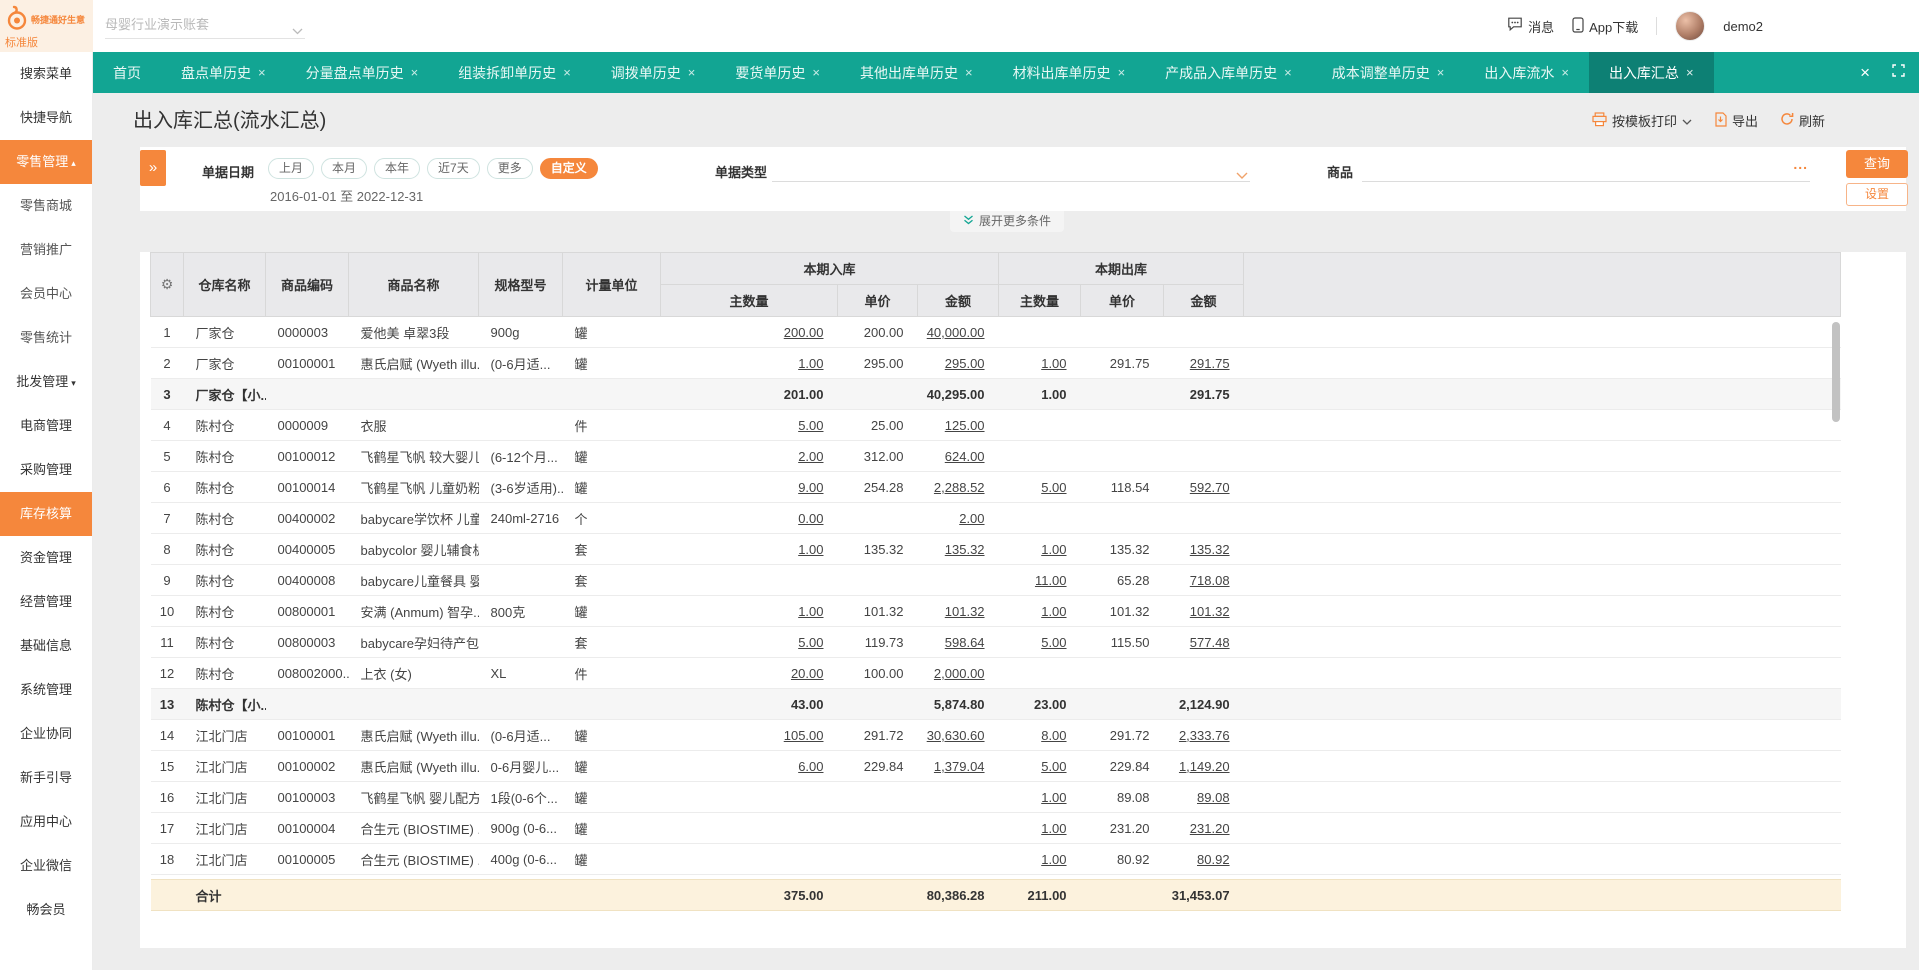 The image size is (1919, 970). I want to click on drill-down-link: 1,379.04, so click(959, 766).